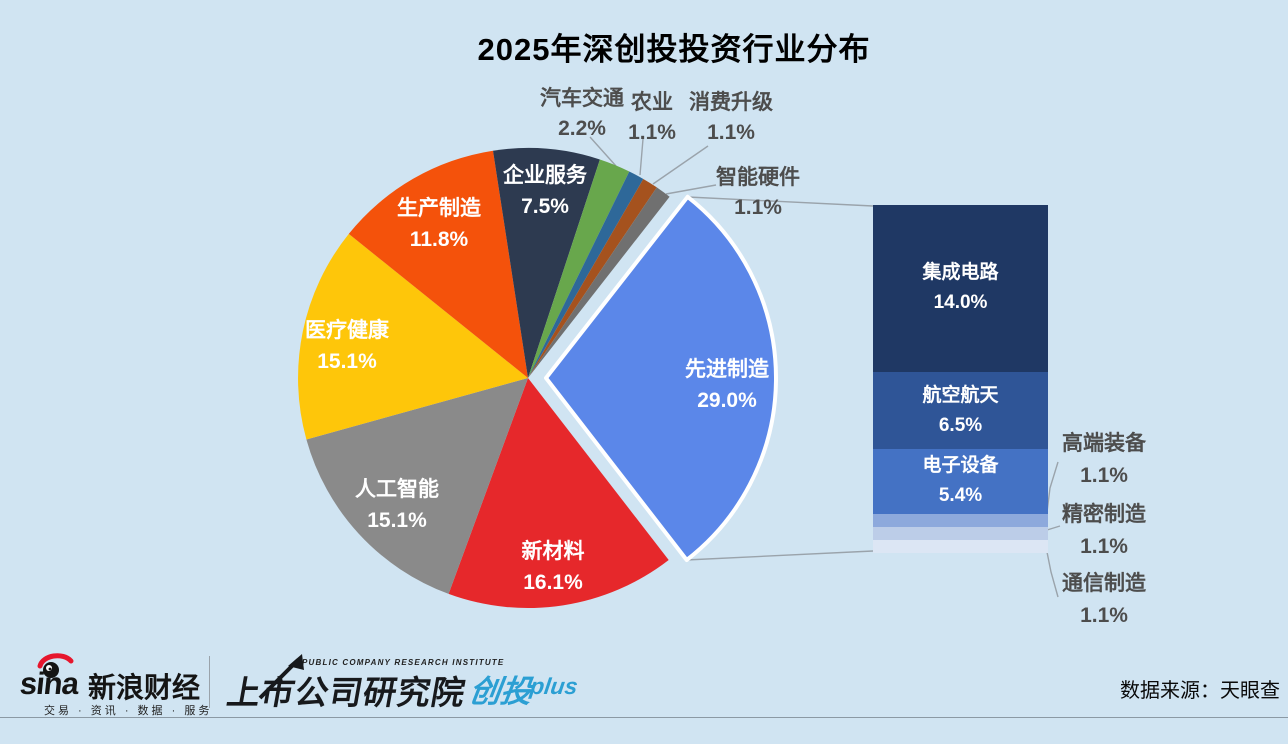 The width and height of the screenshot is (1288, 744). Describe the element at coordinates (960, 395) in the screenshot. I see `bar-segment-name: 航空航天` at that location.